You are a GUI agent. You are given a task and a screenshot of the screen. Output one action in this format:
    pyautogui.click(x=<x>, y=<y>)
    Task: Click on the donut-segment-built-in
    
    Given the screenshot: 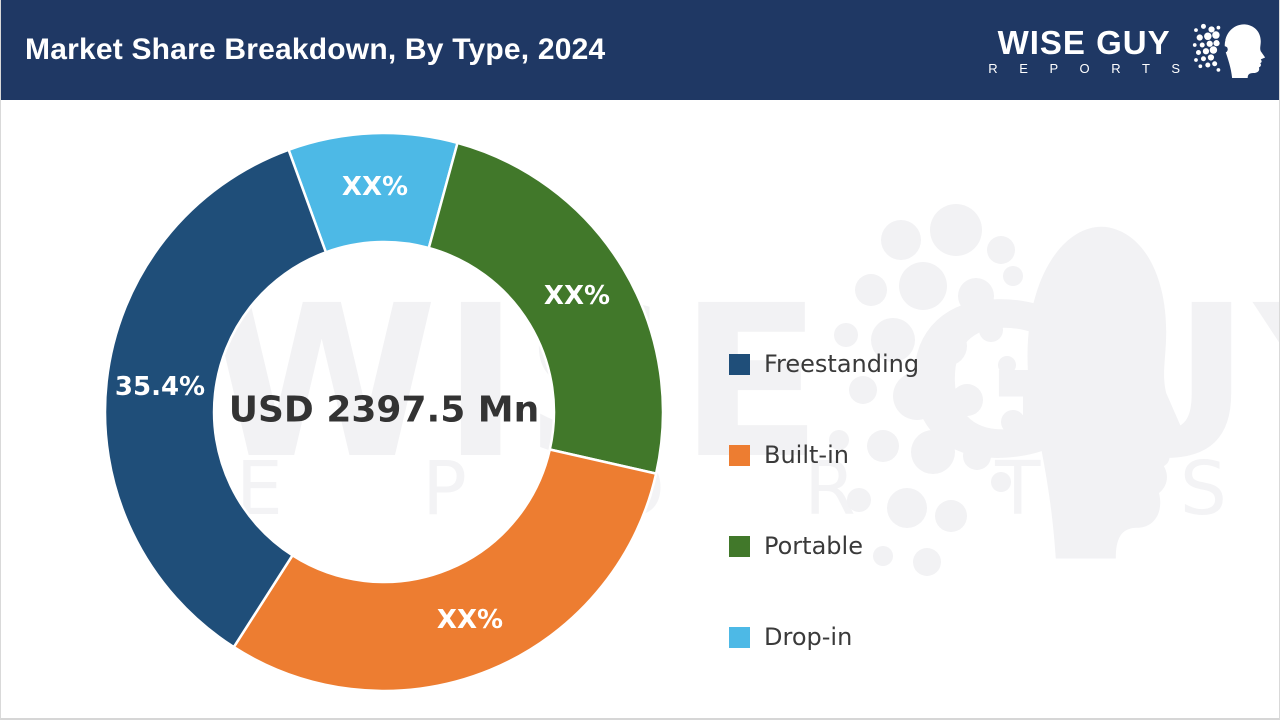 What is the action you would take?
    pyautogui.click(x=445, y=570)
    